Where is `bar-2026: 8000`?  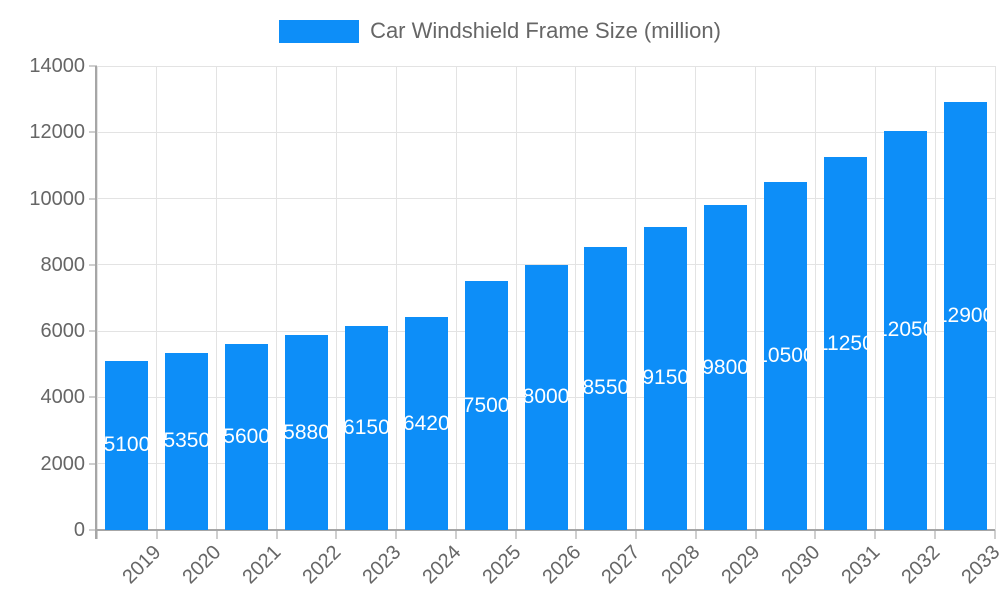
bar-2026: 8000 is located at coordinates (546, 397).